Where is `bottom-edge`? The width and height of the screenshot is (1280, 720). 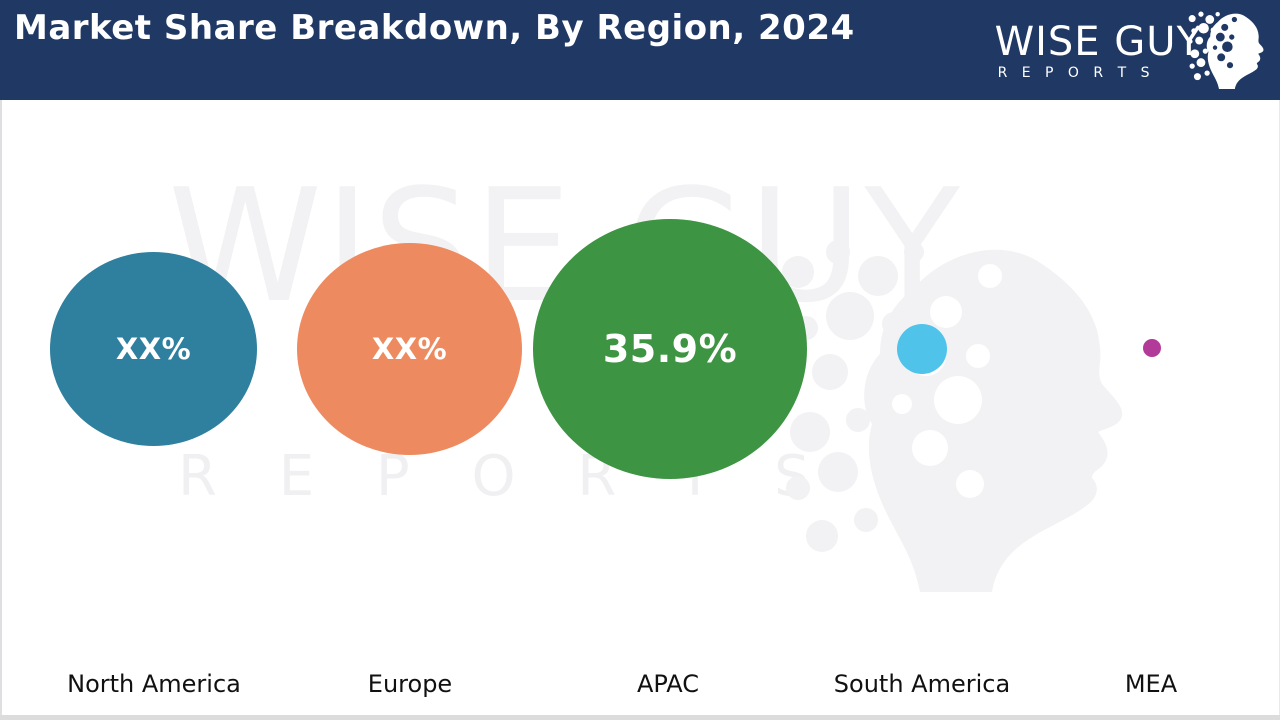 bottom-edge is located at coordinates (640, 717).